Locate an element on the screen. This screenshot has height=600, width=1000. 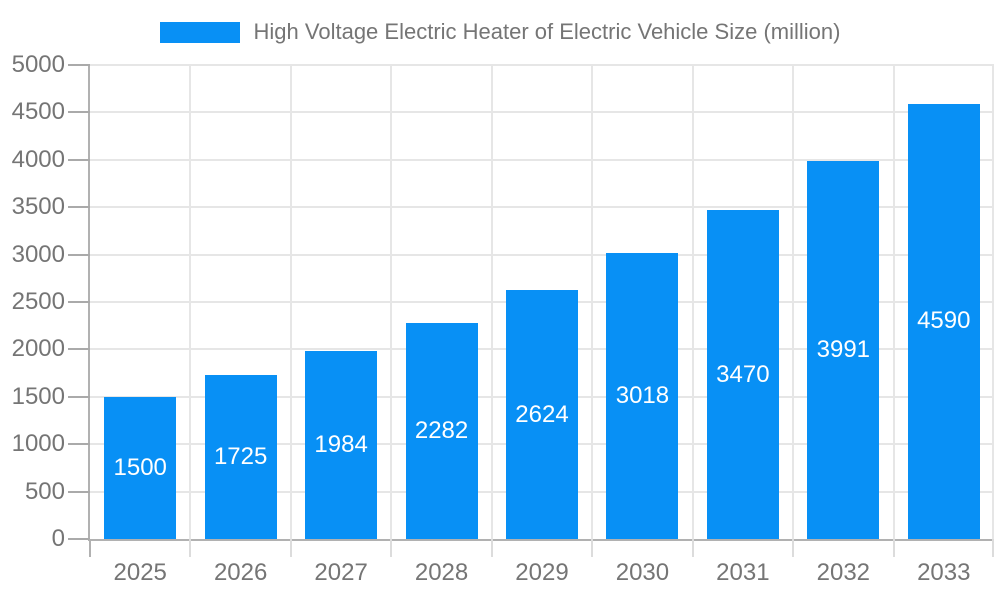
y-axis-label: 5000 is located at coordinates (38, 64).